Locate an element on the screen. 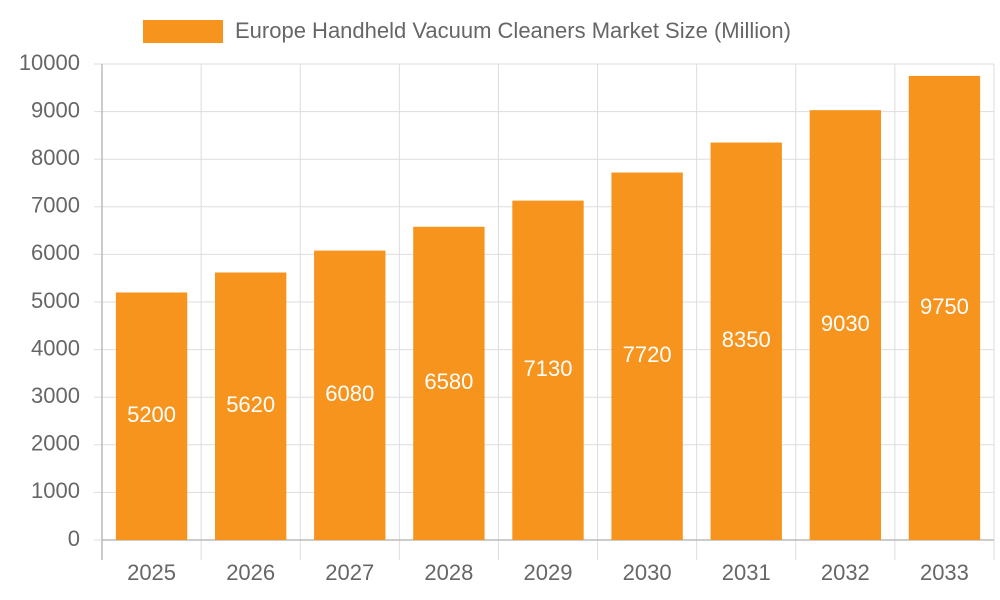  data-label: 9030 is located at coordinates (845, 323).